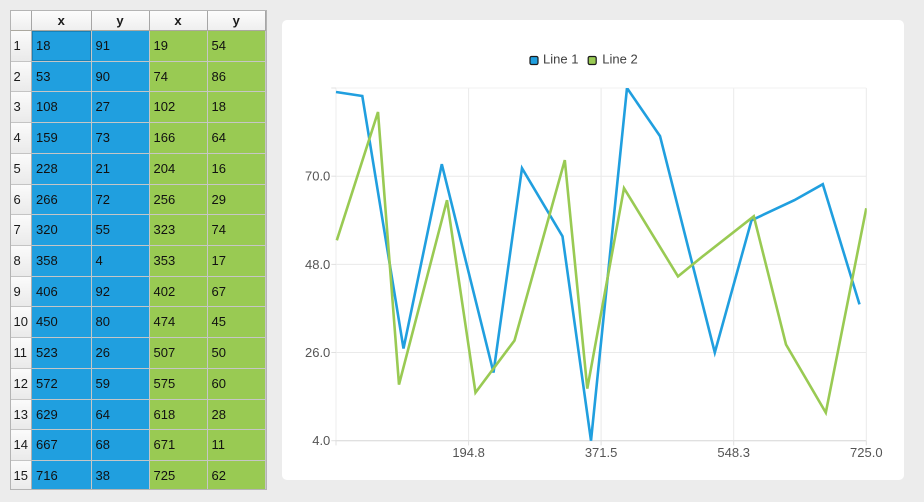 The width and height of the screenshot is (924, 502). I want to click on svg-text: 26.0, so click(317, 352).